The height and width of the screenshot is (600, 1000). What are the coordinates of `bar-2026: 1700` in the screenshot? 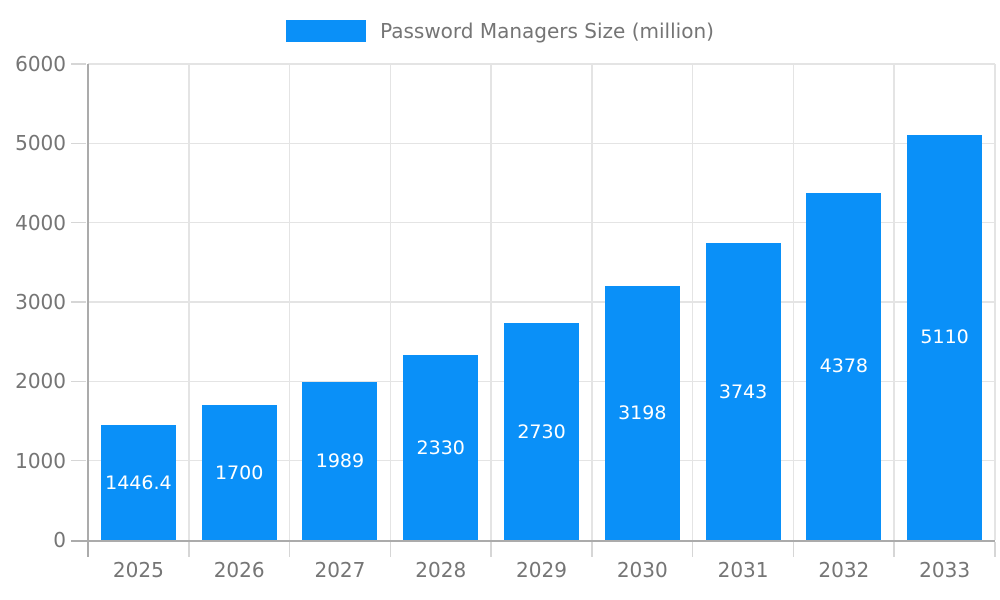 It's located at (239, 472).